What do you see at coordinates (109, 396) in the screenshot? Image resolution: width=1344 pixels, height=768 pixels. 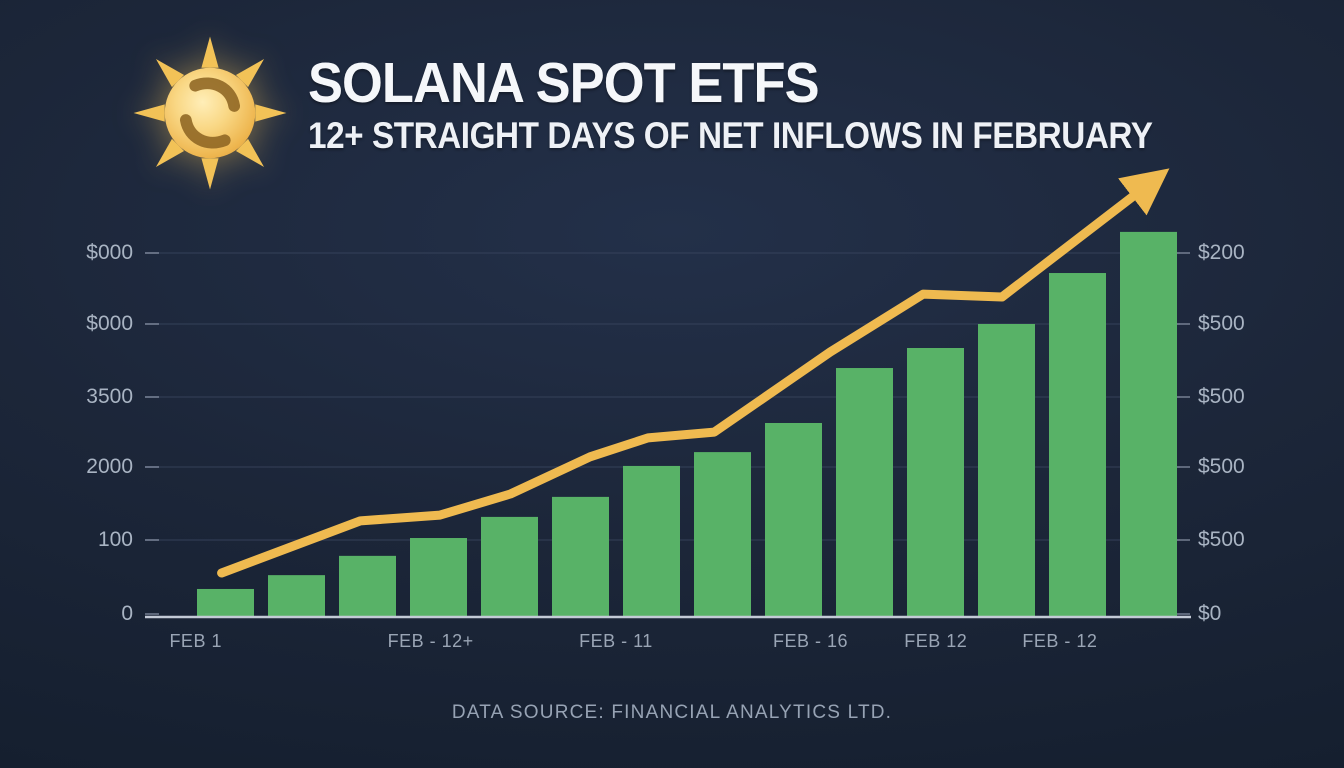 I see `y-axis-left-label: 3500` at bounding box center [109, 396].